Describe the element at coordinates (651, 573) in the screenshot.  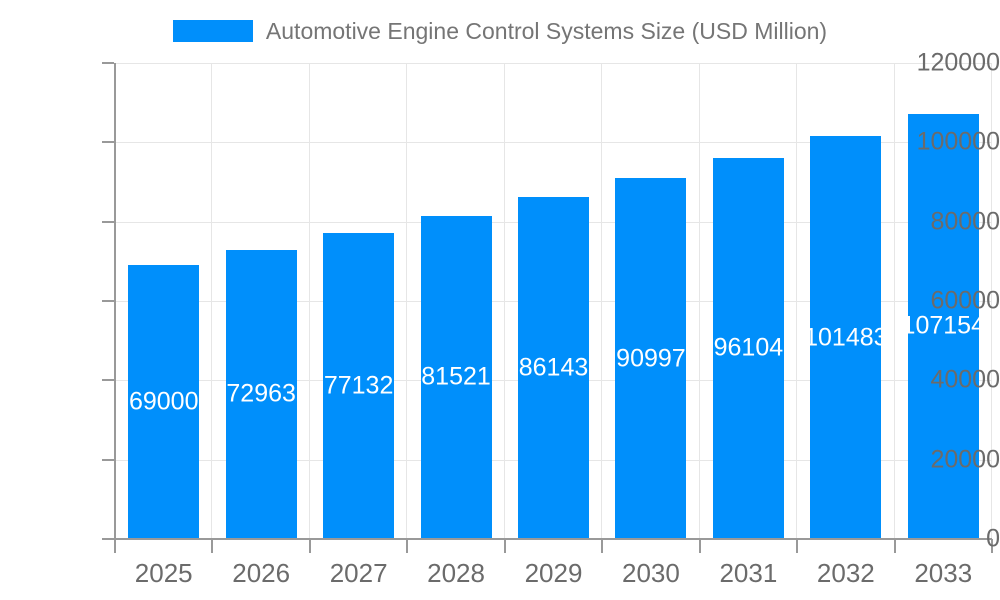
I see `x-axis-label: 2030` at that location.